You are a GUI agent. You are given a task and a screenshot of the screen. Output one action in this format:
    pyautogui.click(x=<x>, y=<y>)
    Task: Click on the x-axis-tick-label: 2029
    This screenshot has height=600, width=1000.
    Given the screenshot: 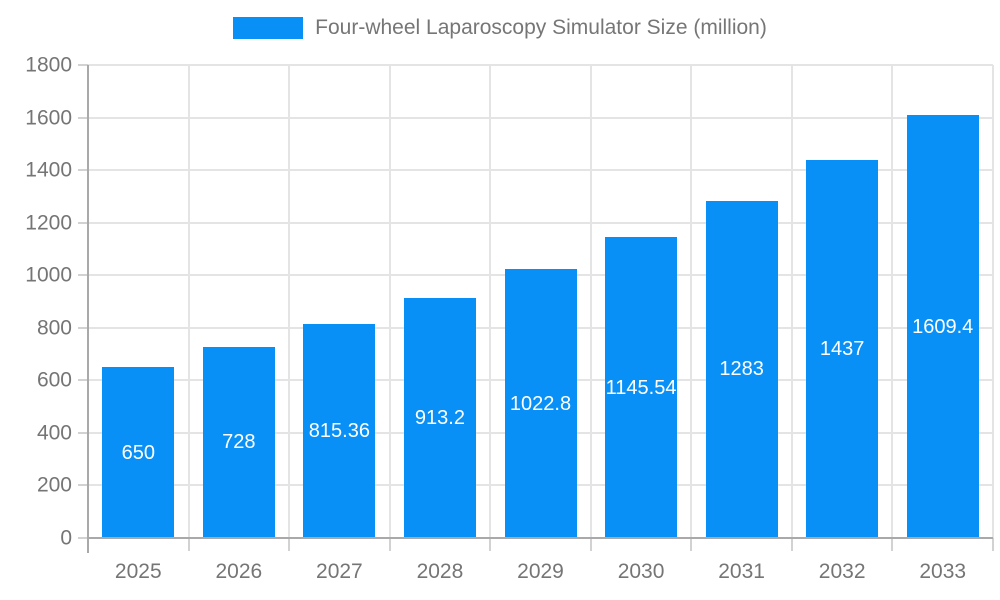 What is the action you would take?
    pyautogui.click(x=540, y=571)
    